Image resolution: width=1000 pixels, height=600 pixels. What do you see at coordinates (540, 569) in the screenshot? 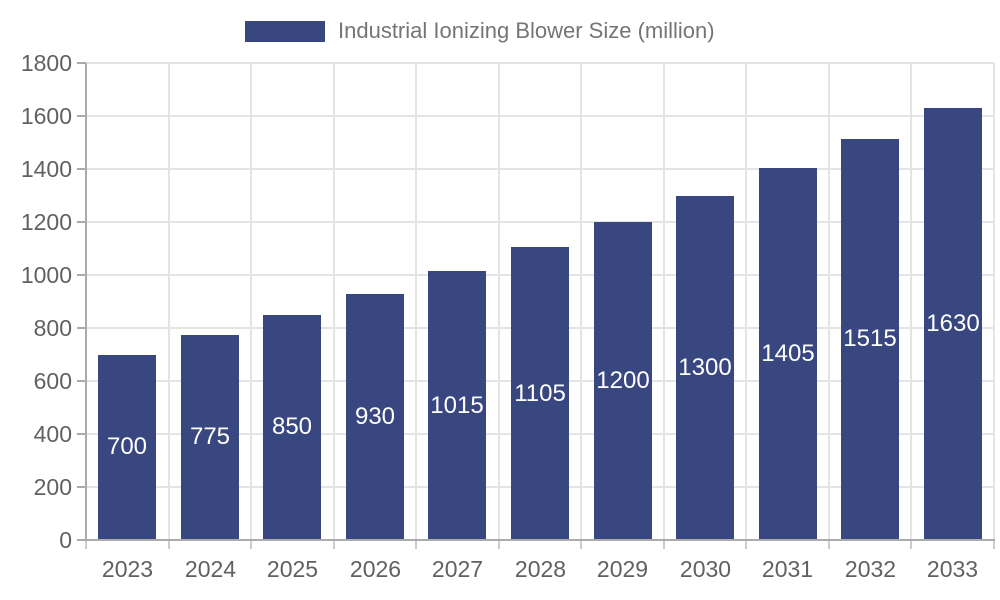
I see `x-tick-label-2028: 2028` at bounding box center [540, 569].